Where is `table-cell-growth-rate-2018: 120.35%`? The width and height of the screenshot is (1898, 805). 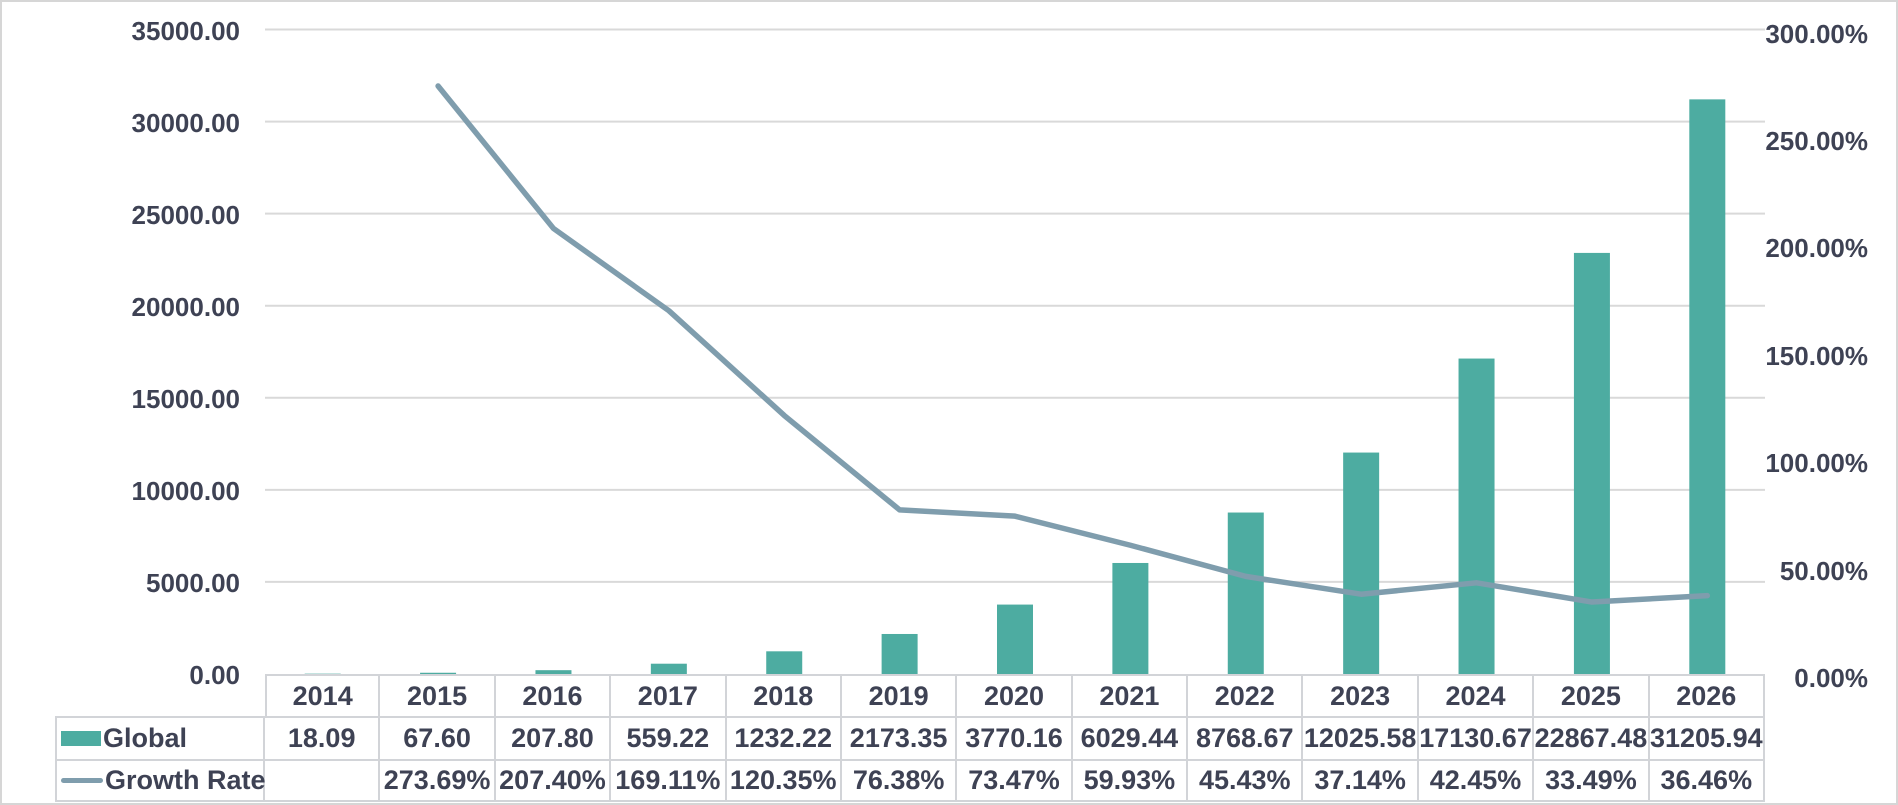 table-cell-growth-rate-2018: 120.35% is located at coordinates (784, 781).